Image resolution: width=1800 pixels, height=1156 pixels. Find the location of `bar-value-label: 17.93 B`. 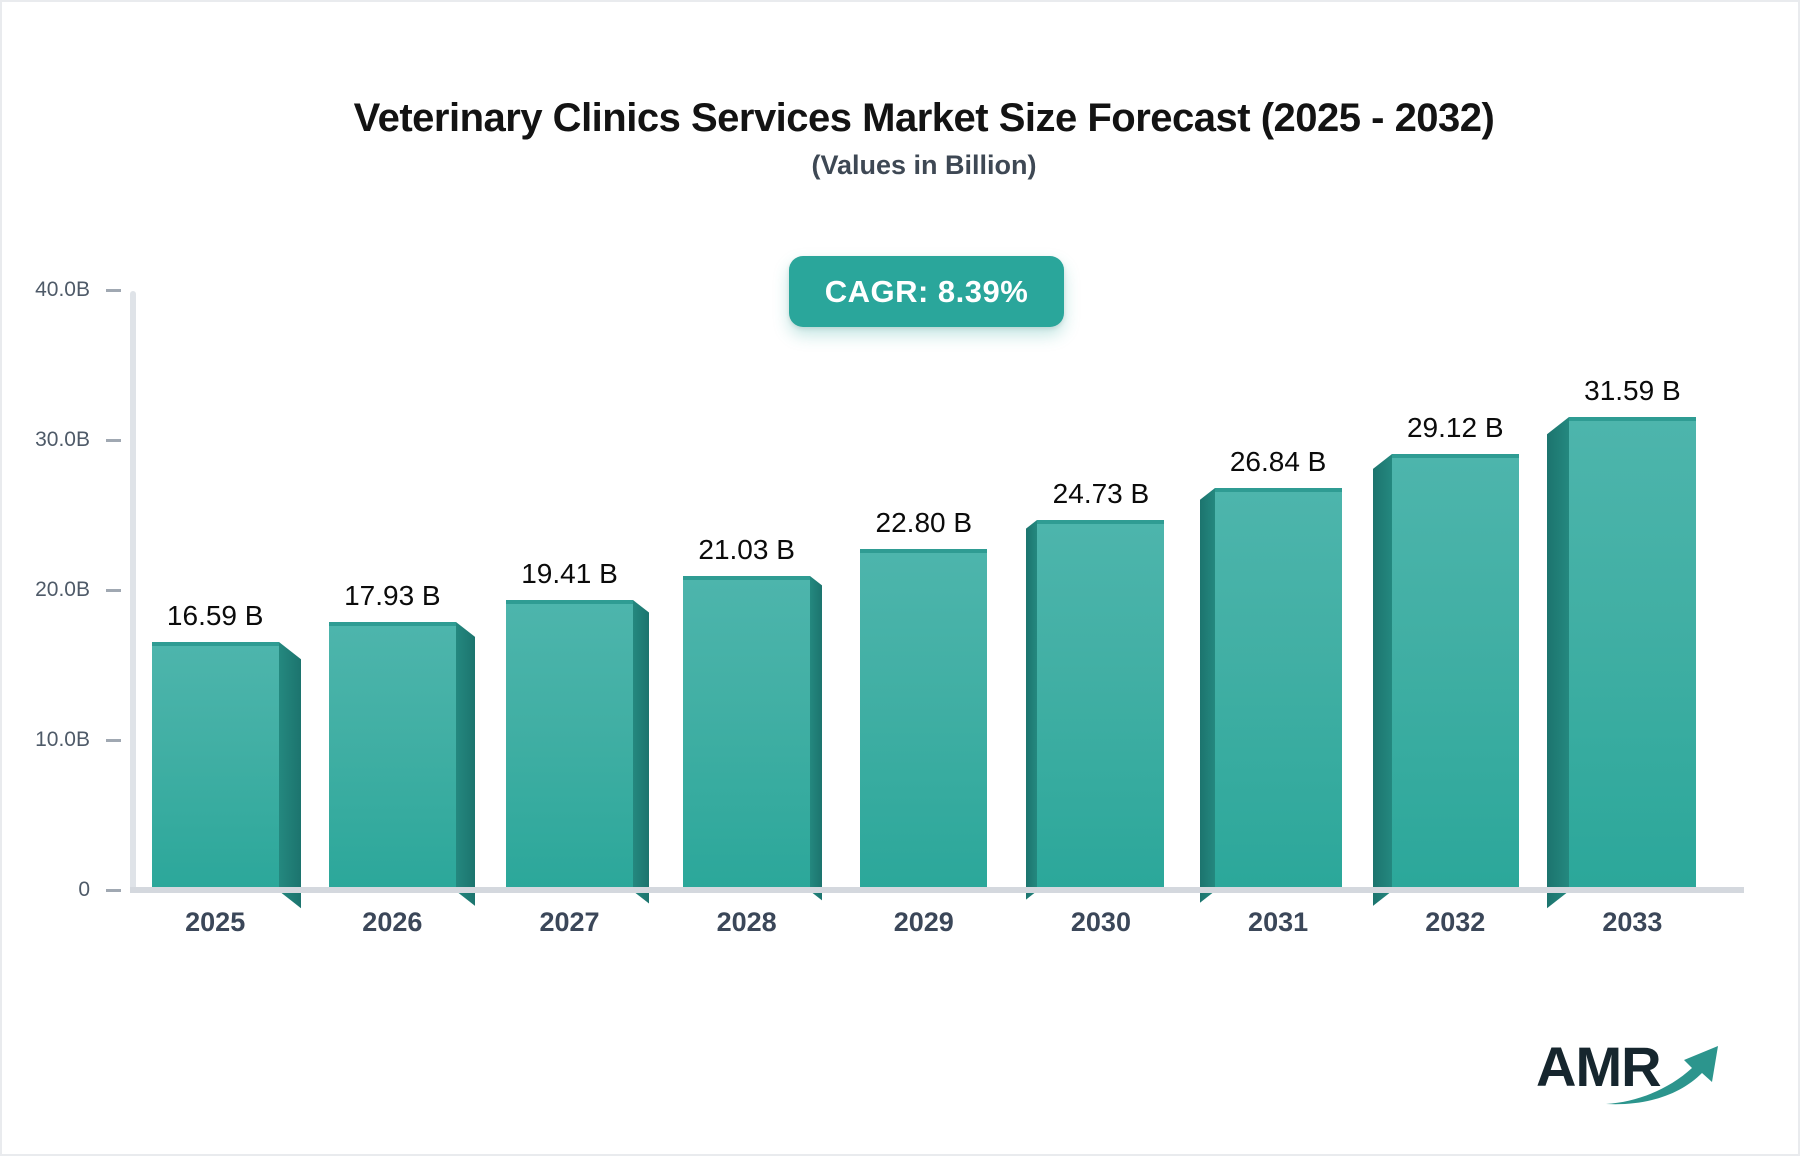

bar-value-label: 17.93 B is located at coordinates (392, 596).